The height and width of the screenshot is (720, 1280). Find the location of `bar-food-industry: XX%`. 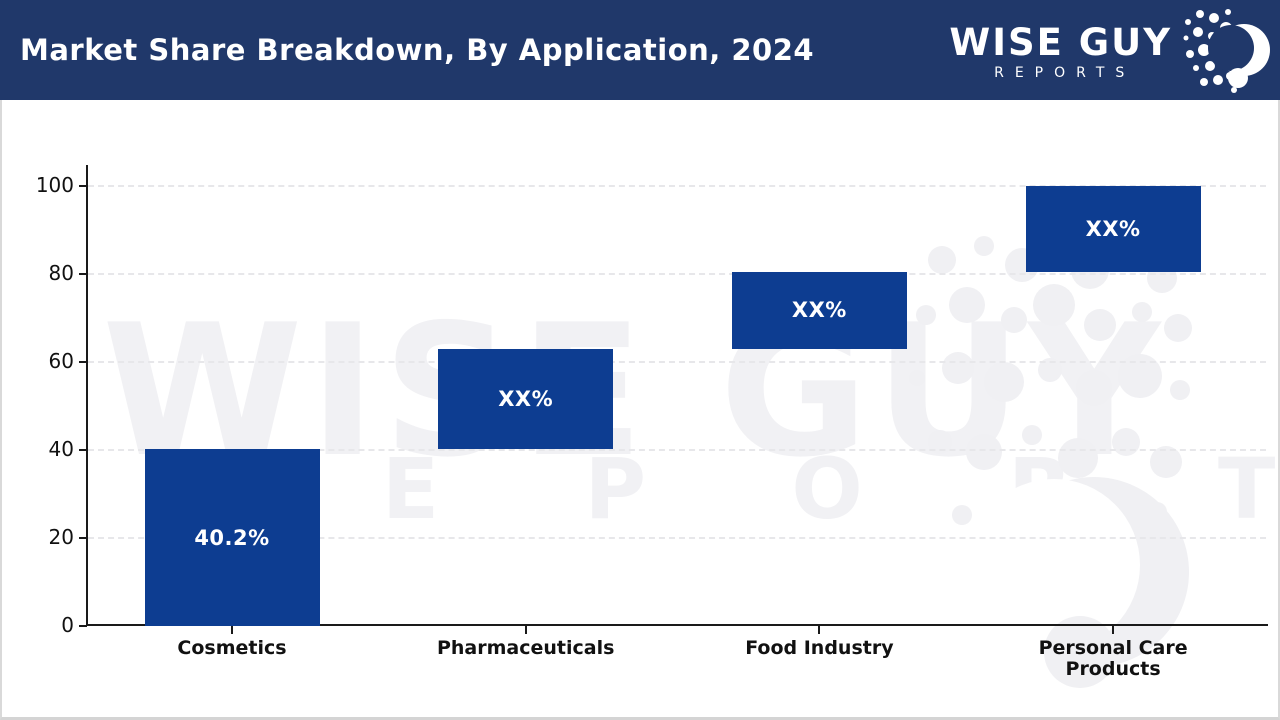

bar-food-industry: XX% is located at coordinates (819, 310).